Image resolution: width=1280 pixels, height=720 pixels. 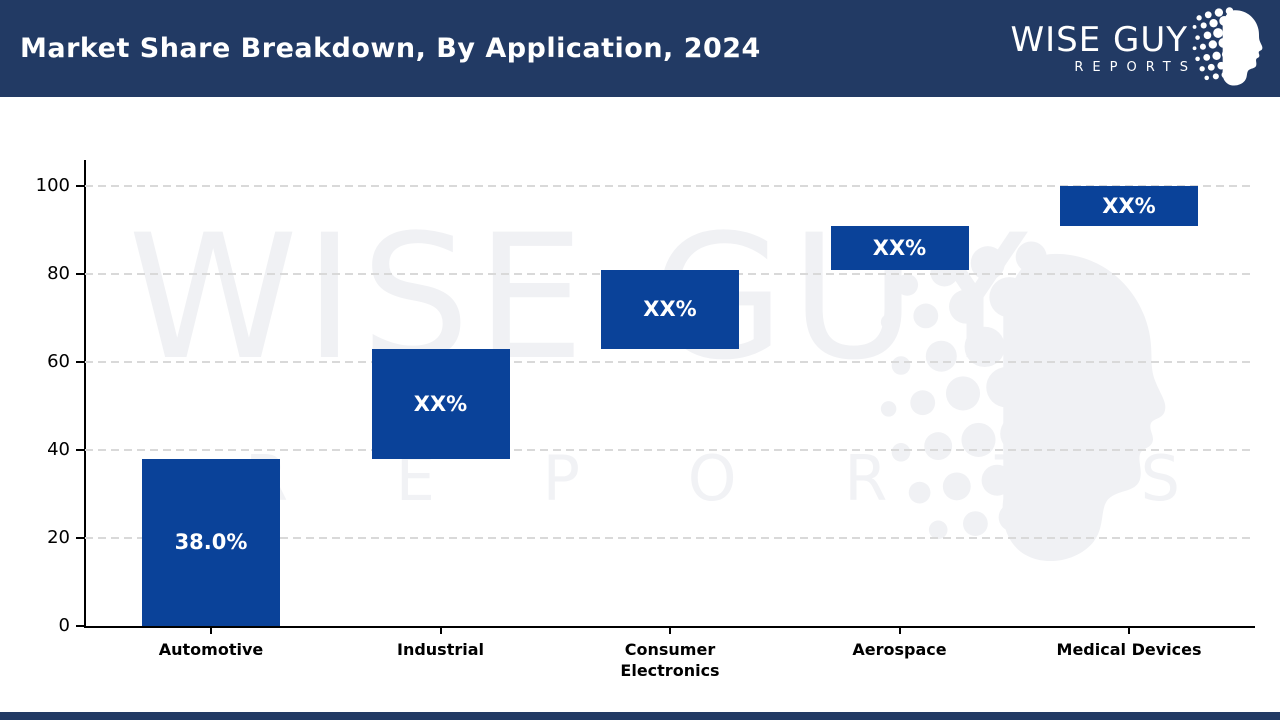 What do you see at coordinates (58, 449) in the screenshot?
I see `y-tick-label-40: 40` at bounding box center [58, 449].